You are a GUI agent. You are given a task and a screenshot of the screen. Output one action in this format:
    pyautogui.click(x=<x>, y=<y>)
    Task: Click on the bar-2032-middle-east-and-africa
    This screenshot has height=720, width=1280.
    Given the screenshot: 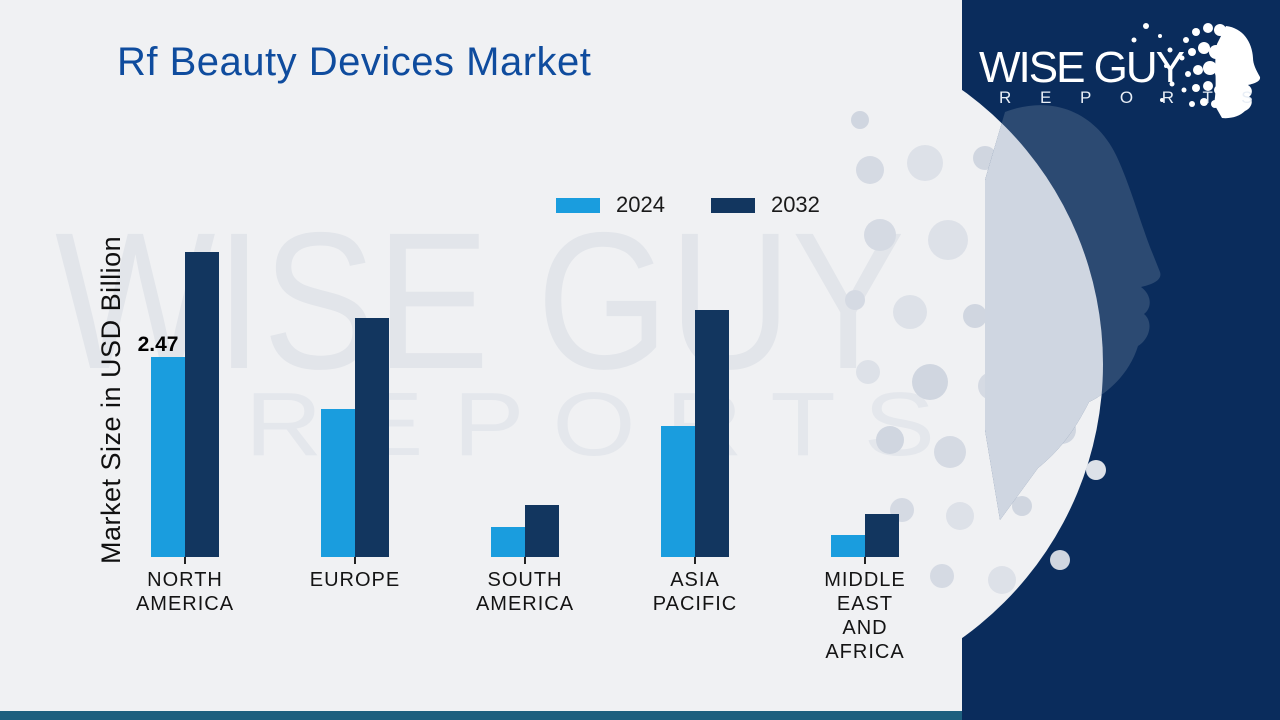 What is the action you would take?
    pyautogui.click(x=882, y=535)
    